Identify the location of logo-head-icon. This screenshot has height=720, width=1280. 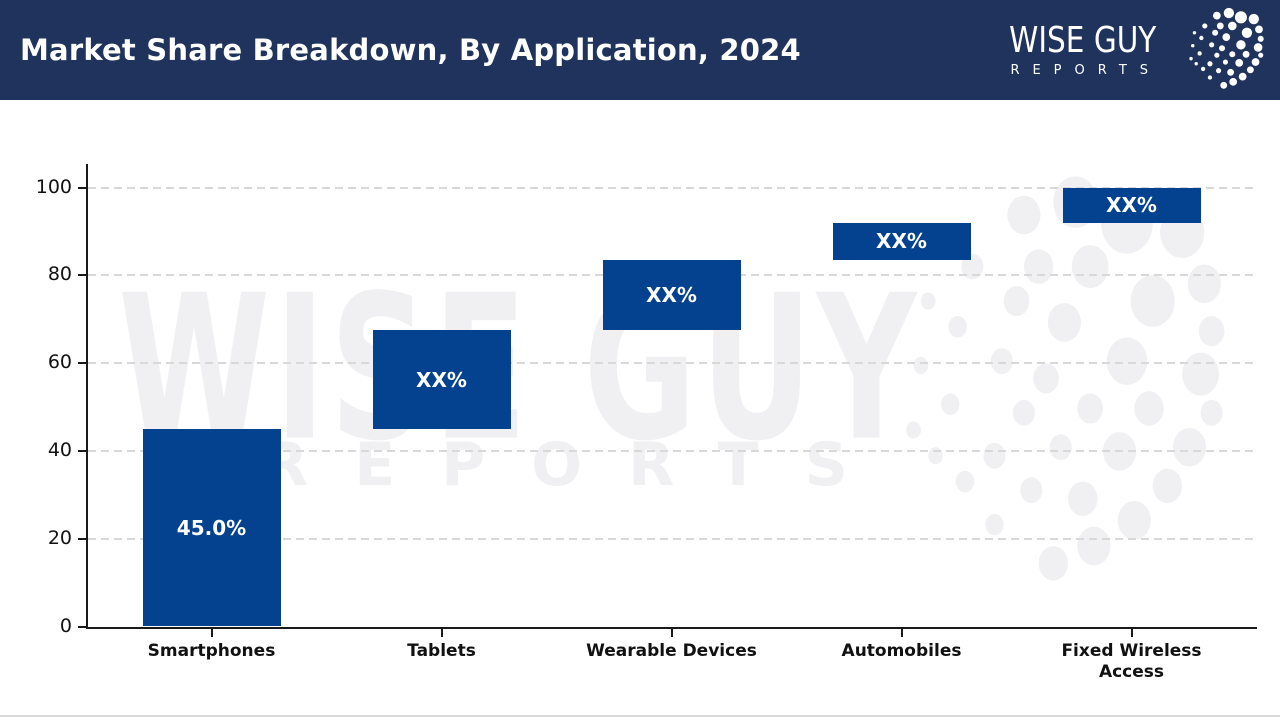
(1226, 48).